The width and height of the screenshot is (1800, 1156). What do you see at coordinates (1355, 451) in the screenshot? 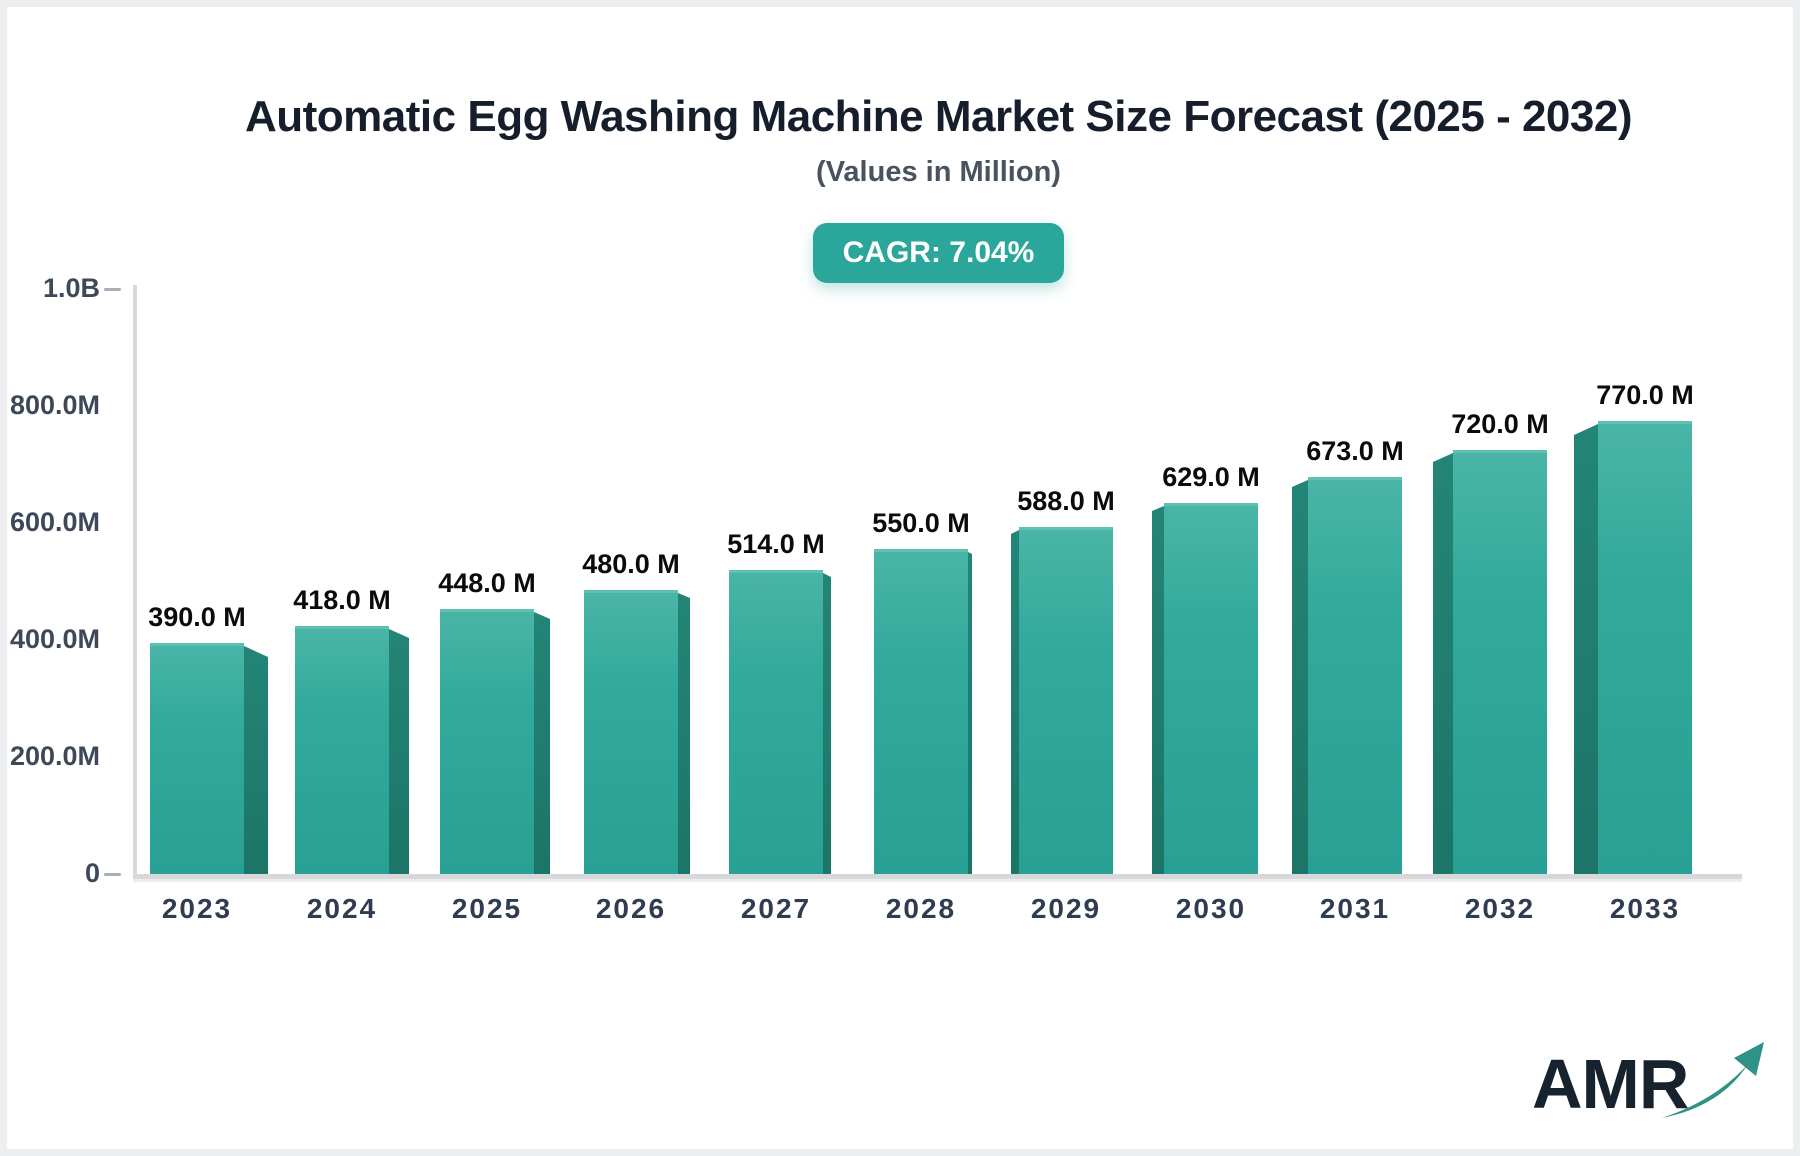
I see `bar-value-label: 673.0 M` at bounding box center [1355, 451].